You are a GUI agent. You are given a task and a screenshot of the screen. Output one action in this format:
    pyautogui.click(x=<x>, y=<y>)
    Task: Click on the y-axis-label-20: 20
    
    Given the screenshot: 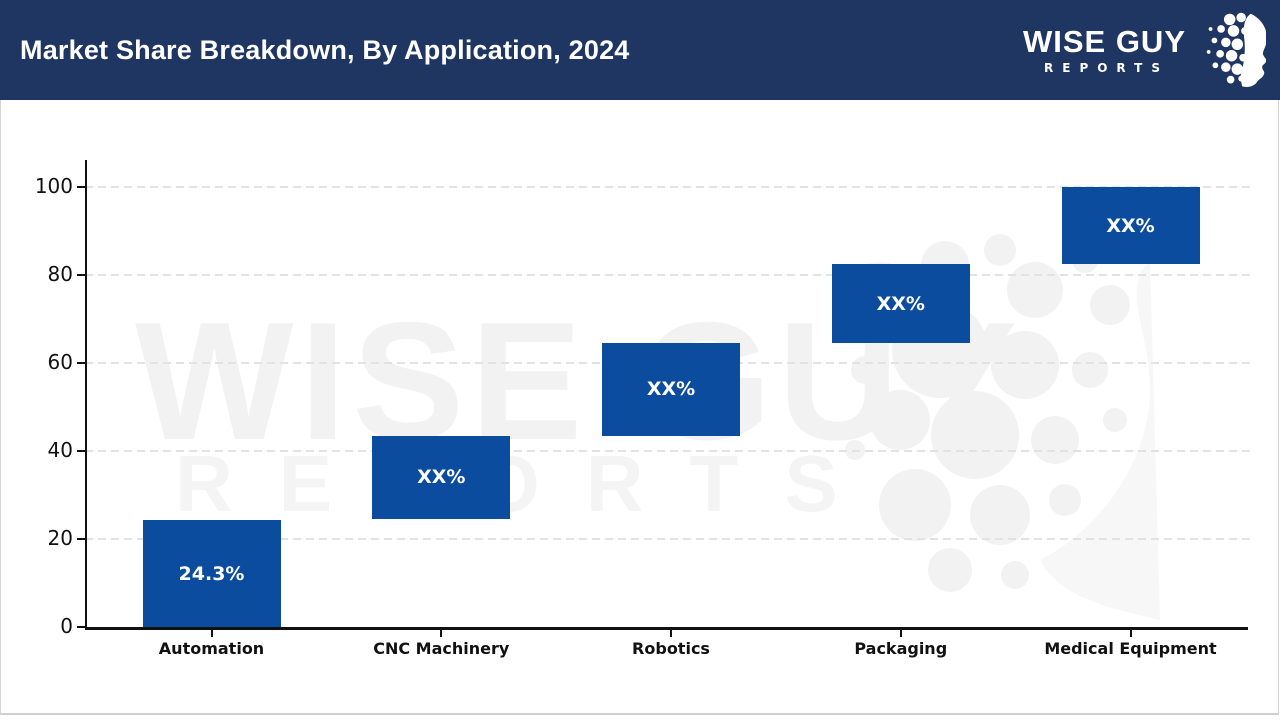 What is the action you would take?
    pyautogui.click(x=60, y=538)
    